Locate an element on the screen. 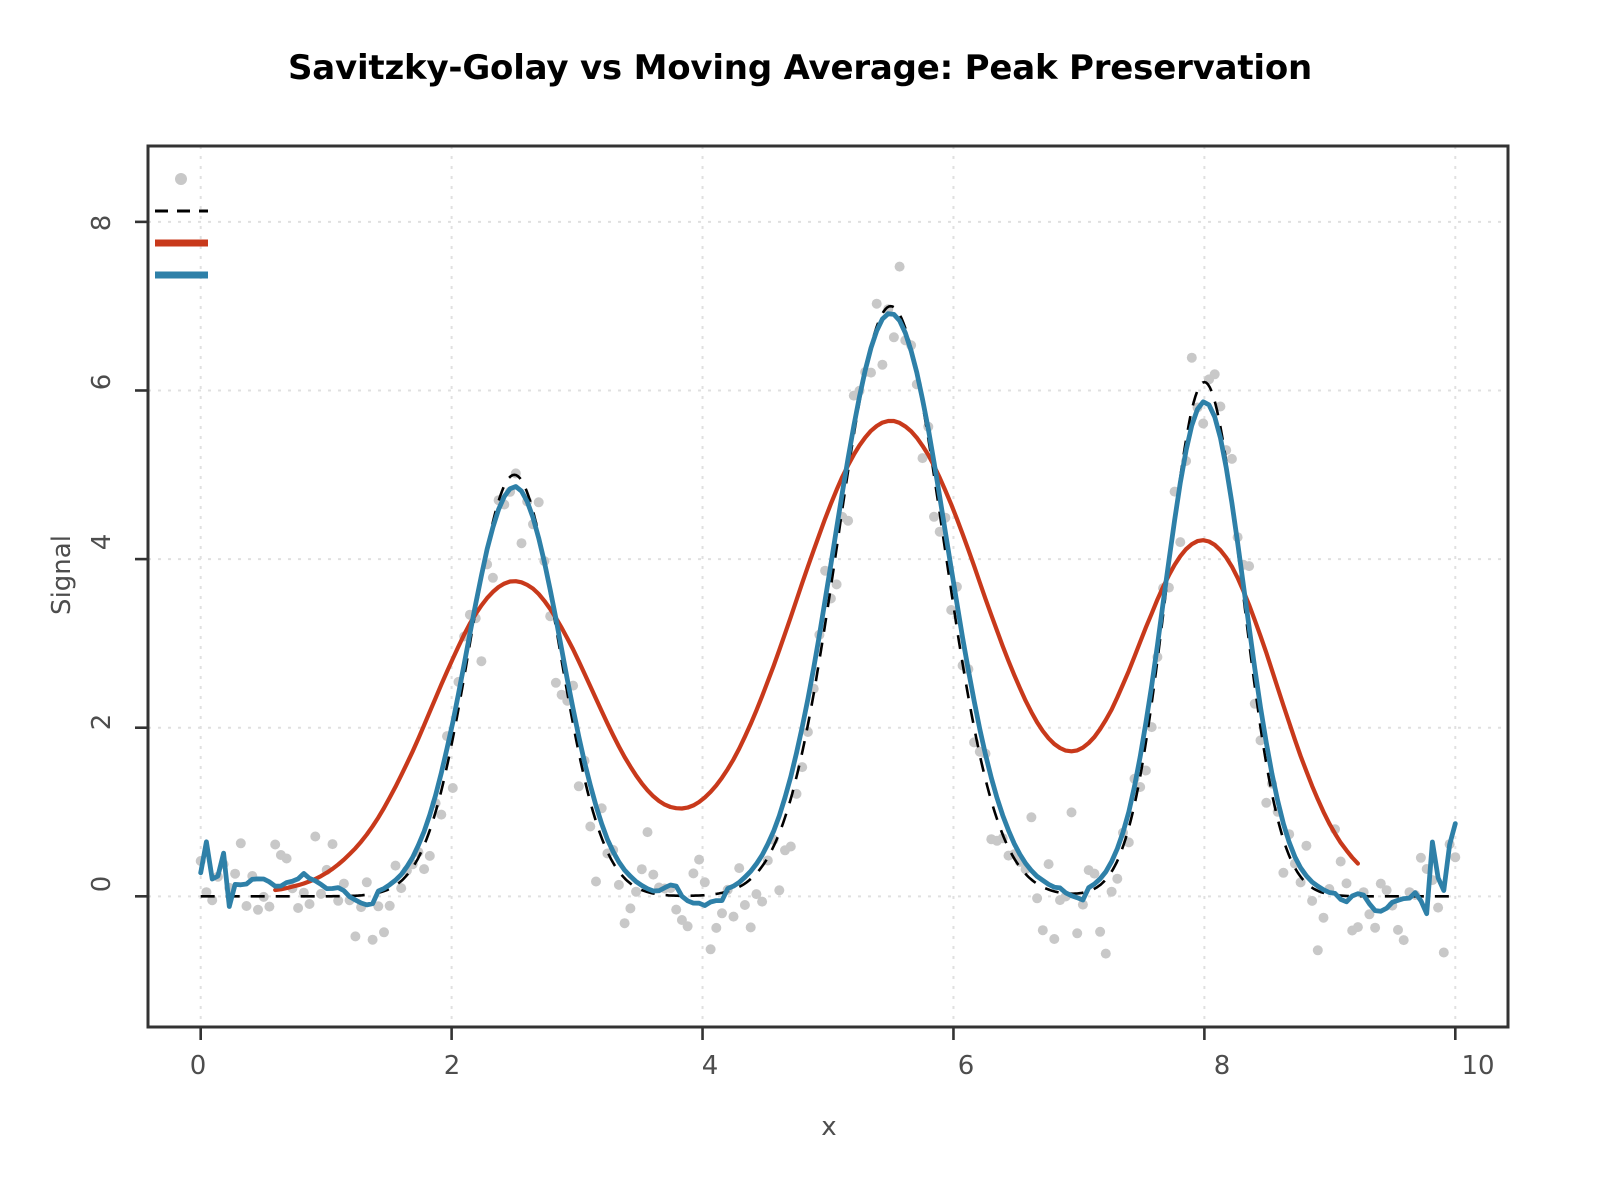 This screenshot has width=1600, height=1200. x-axis-label: x is located at coordinates (829, 1127).